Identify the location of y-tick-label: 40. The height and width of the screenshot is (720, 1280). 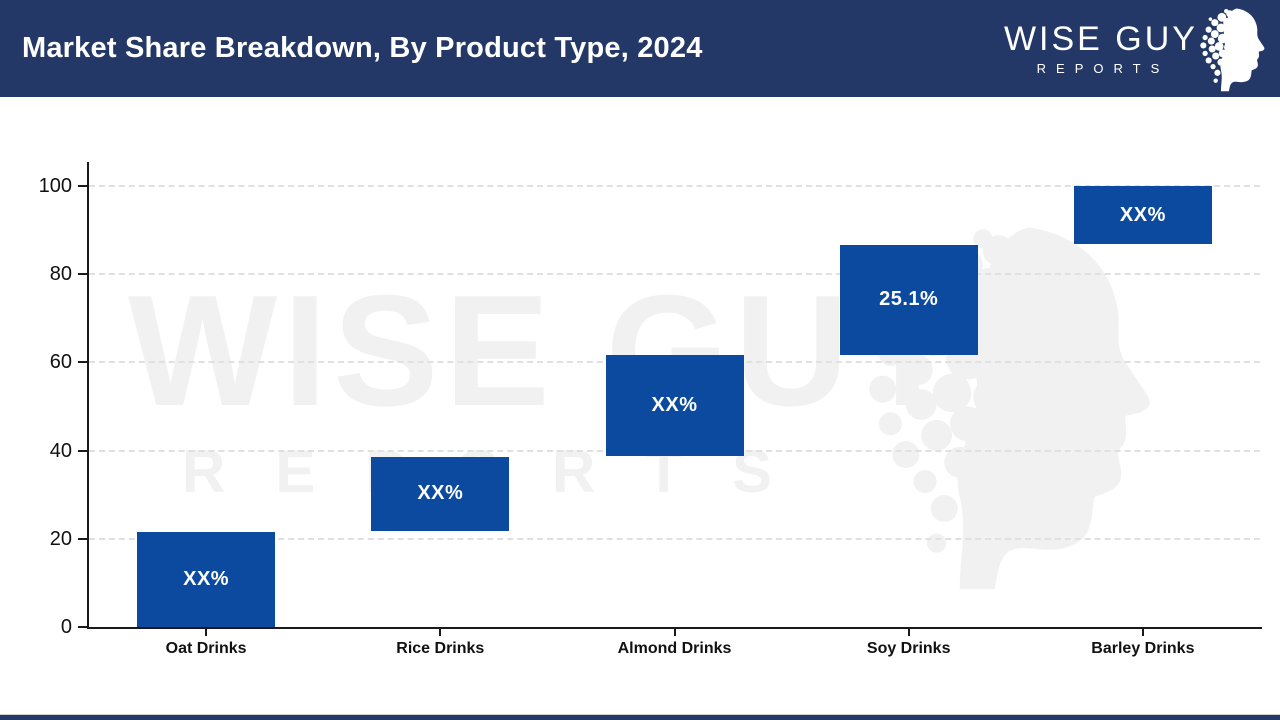
(60, 450).